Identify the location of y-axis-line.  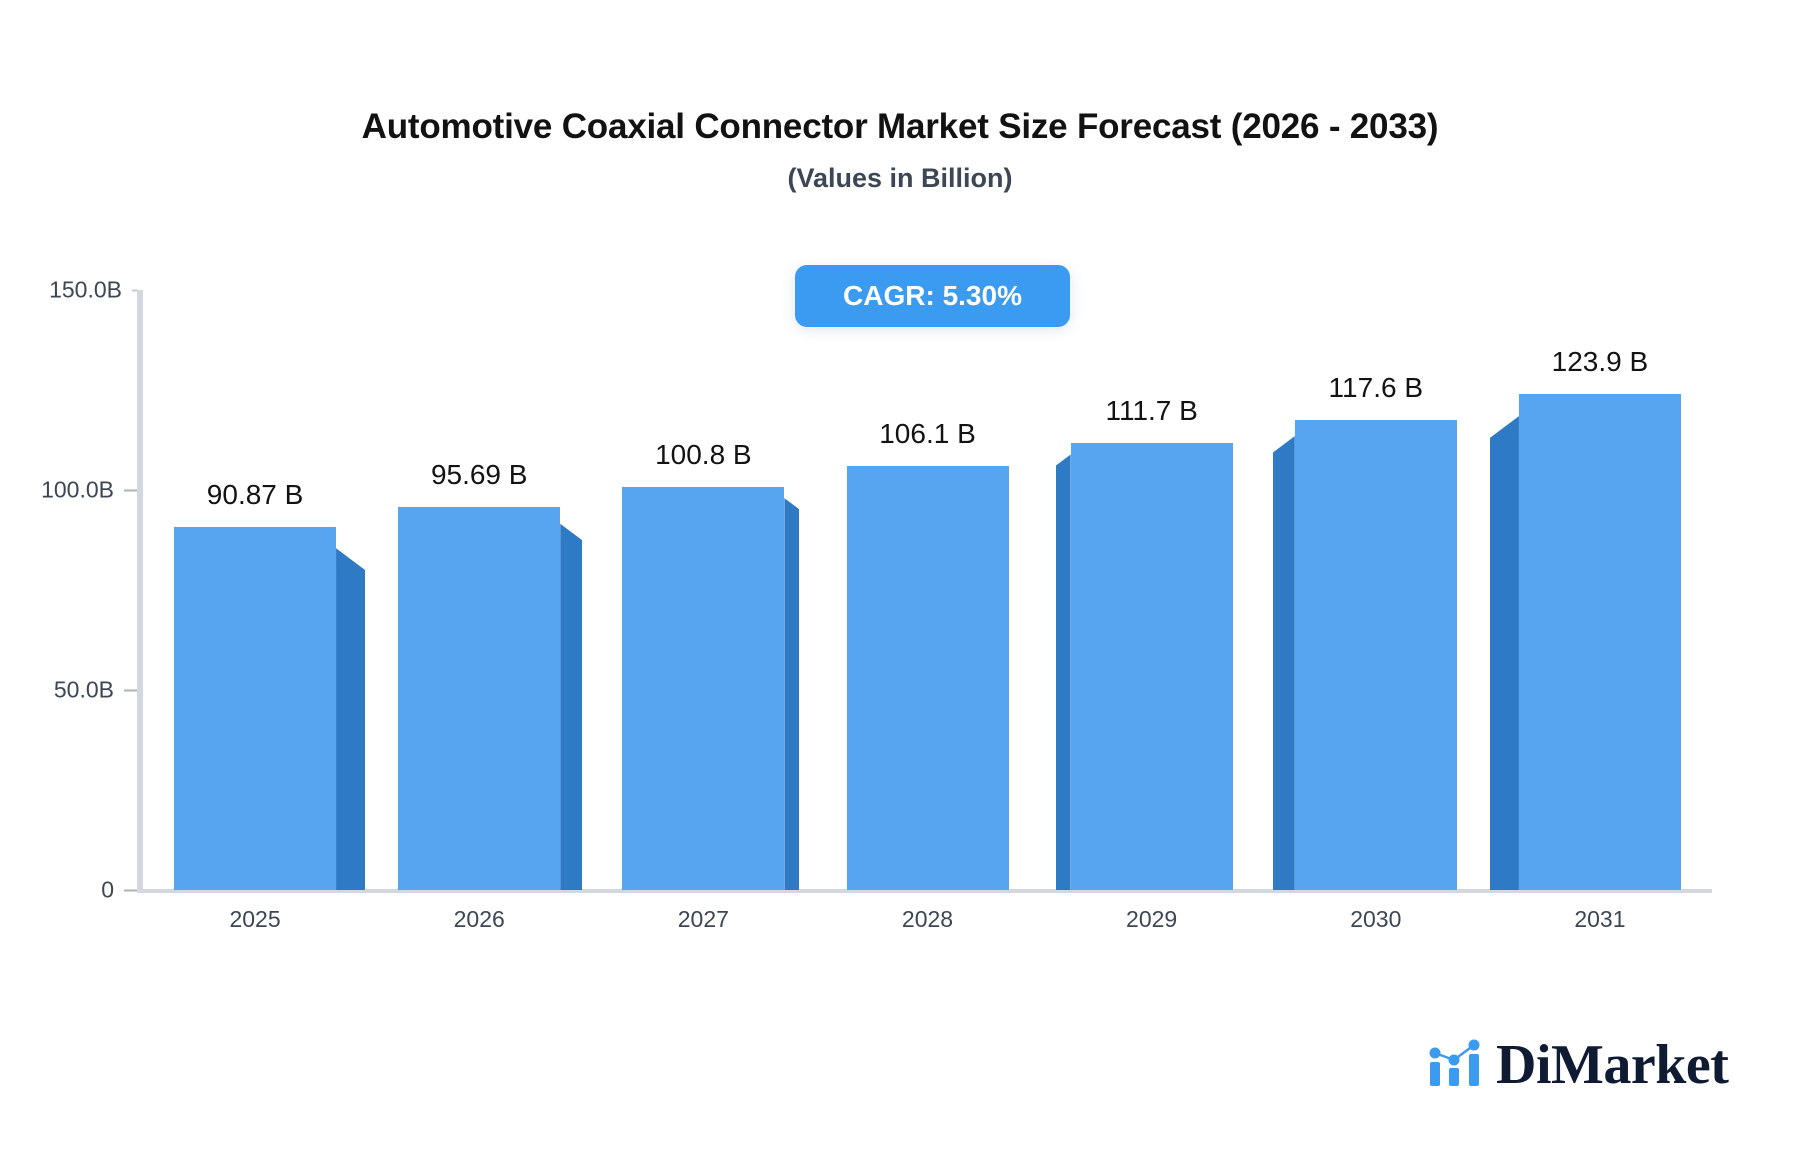
(140, 590).